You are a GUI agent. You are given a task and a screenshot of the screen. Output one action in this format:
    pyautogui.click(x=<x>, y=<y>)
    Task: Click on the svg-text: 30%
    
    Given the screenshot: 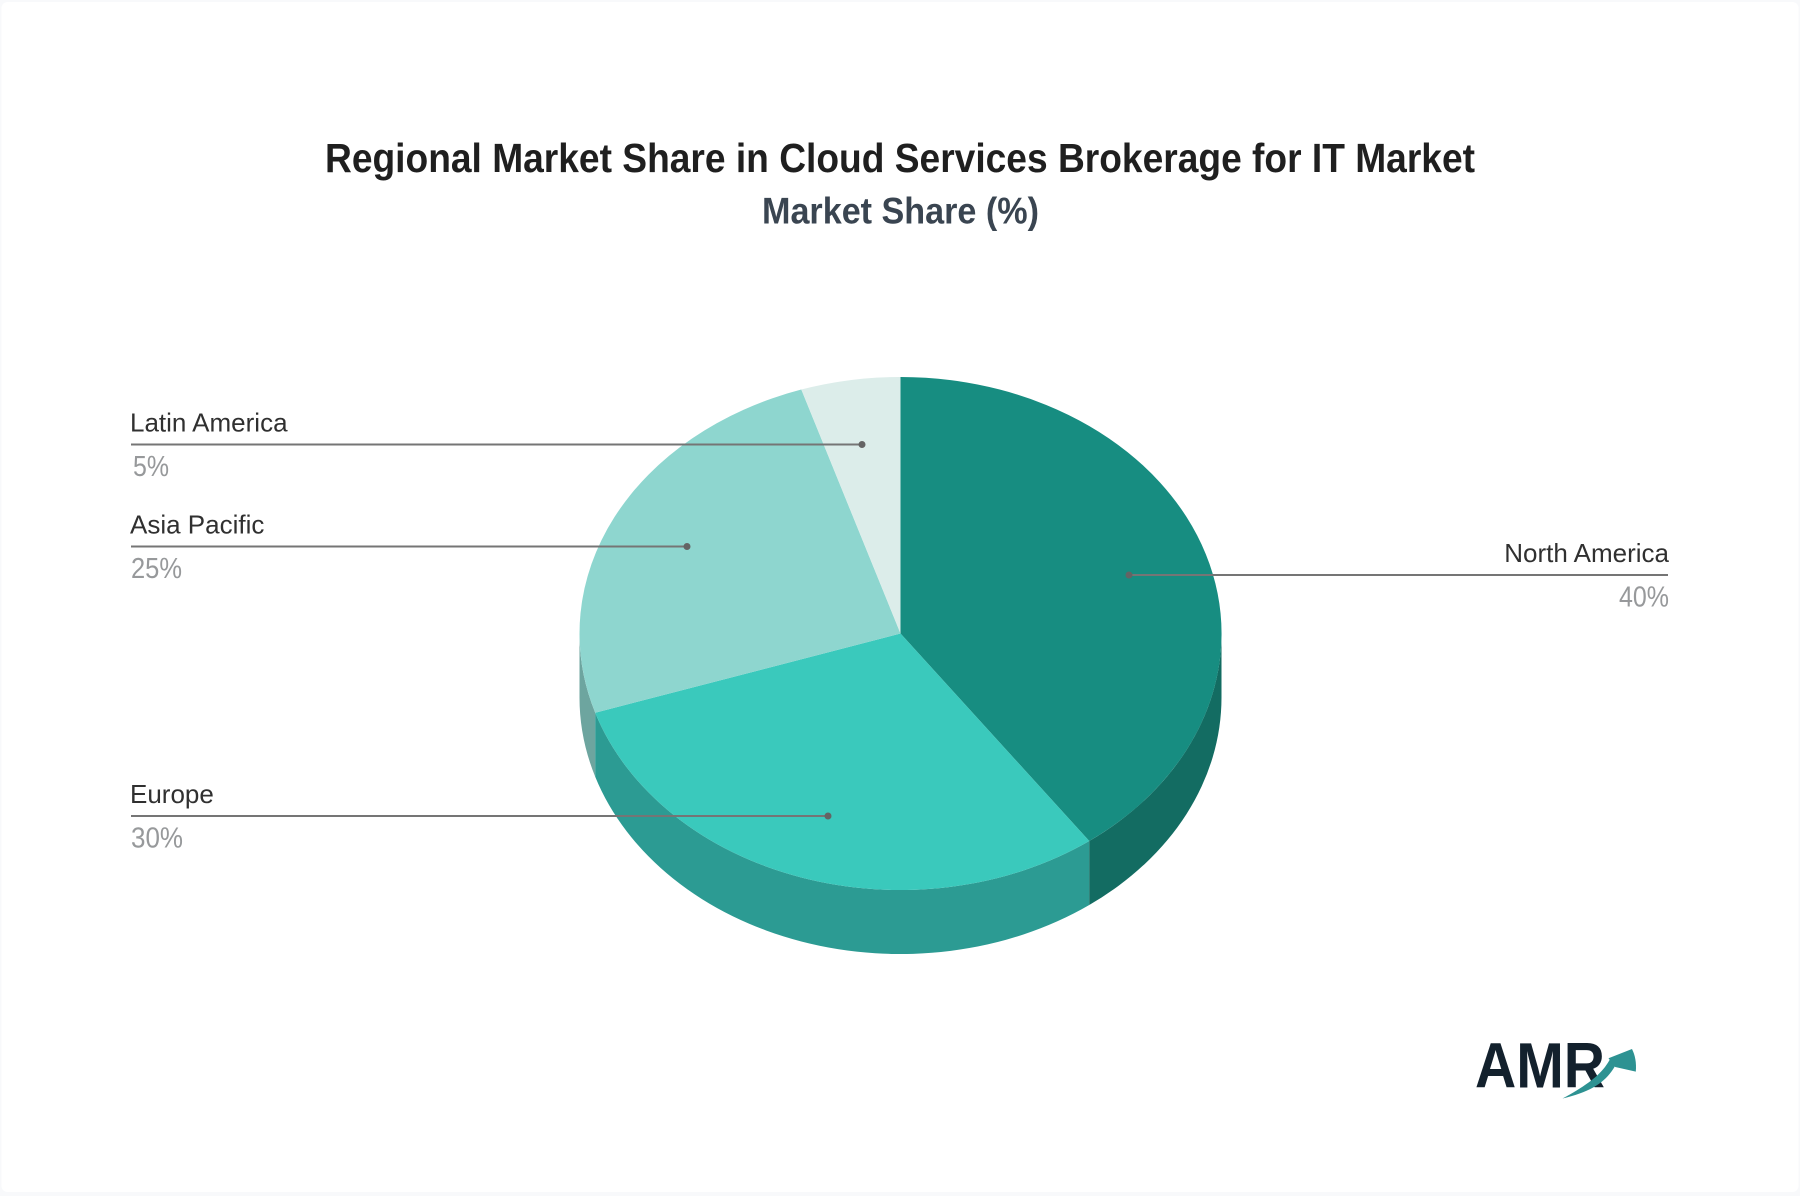 What is the action you would take?
    pyautogui.click(x=157, y=838)
    